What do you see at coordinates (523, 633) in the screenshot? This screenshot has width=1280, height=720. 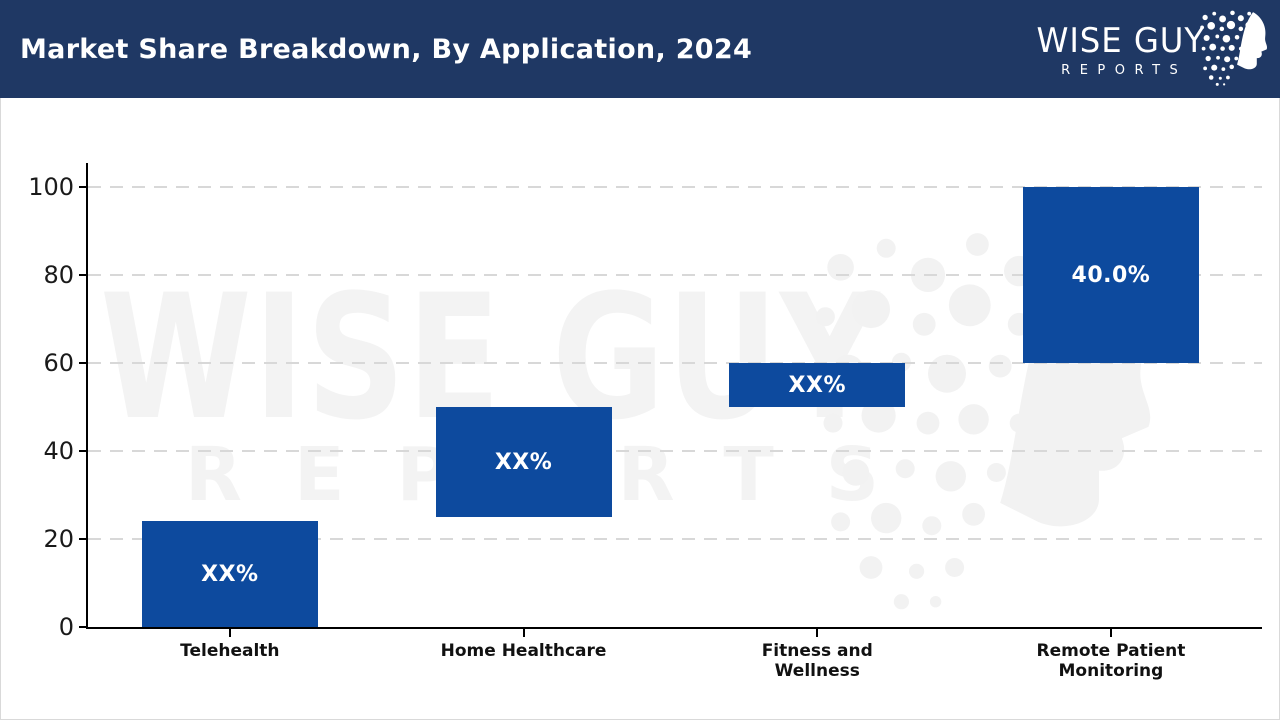 I see `x-tick-mark-home-healthcare` at bounding box center [523, 633].